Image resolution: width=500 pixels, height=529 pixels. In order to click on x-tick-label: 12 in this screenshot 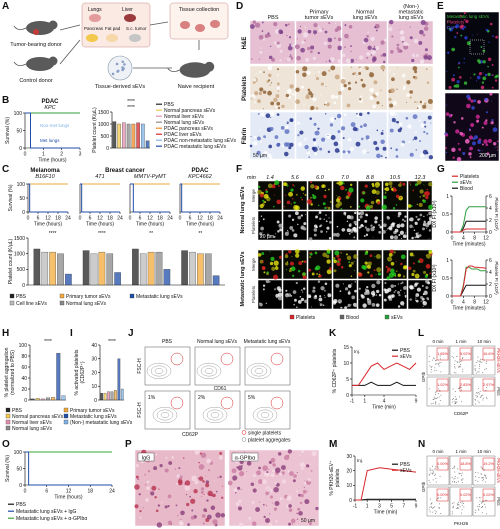, I will do `click(150, 219)`.